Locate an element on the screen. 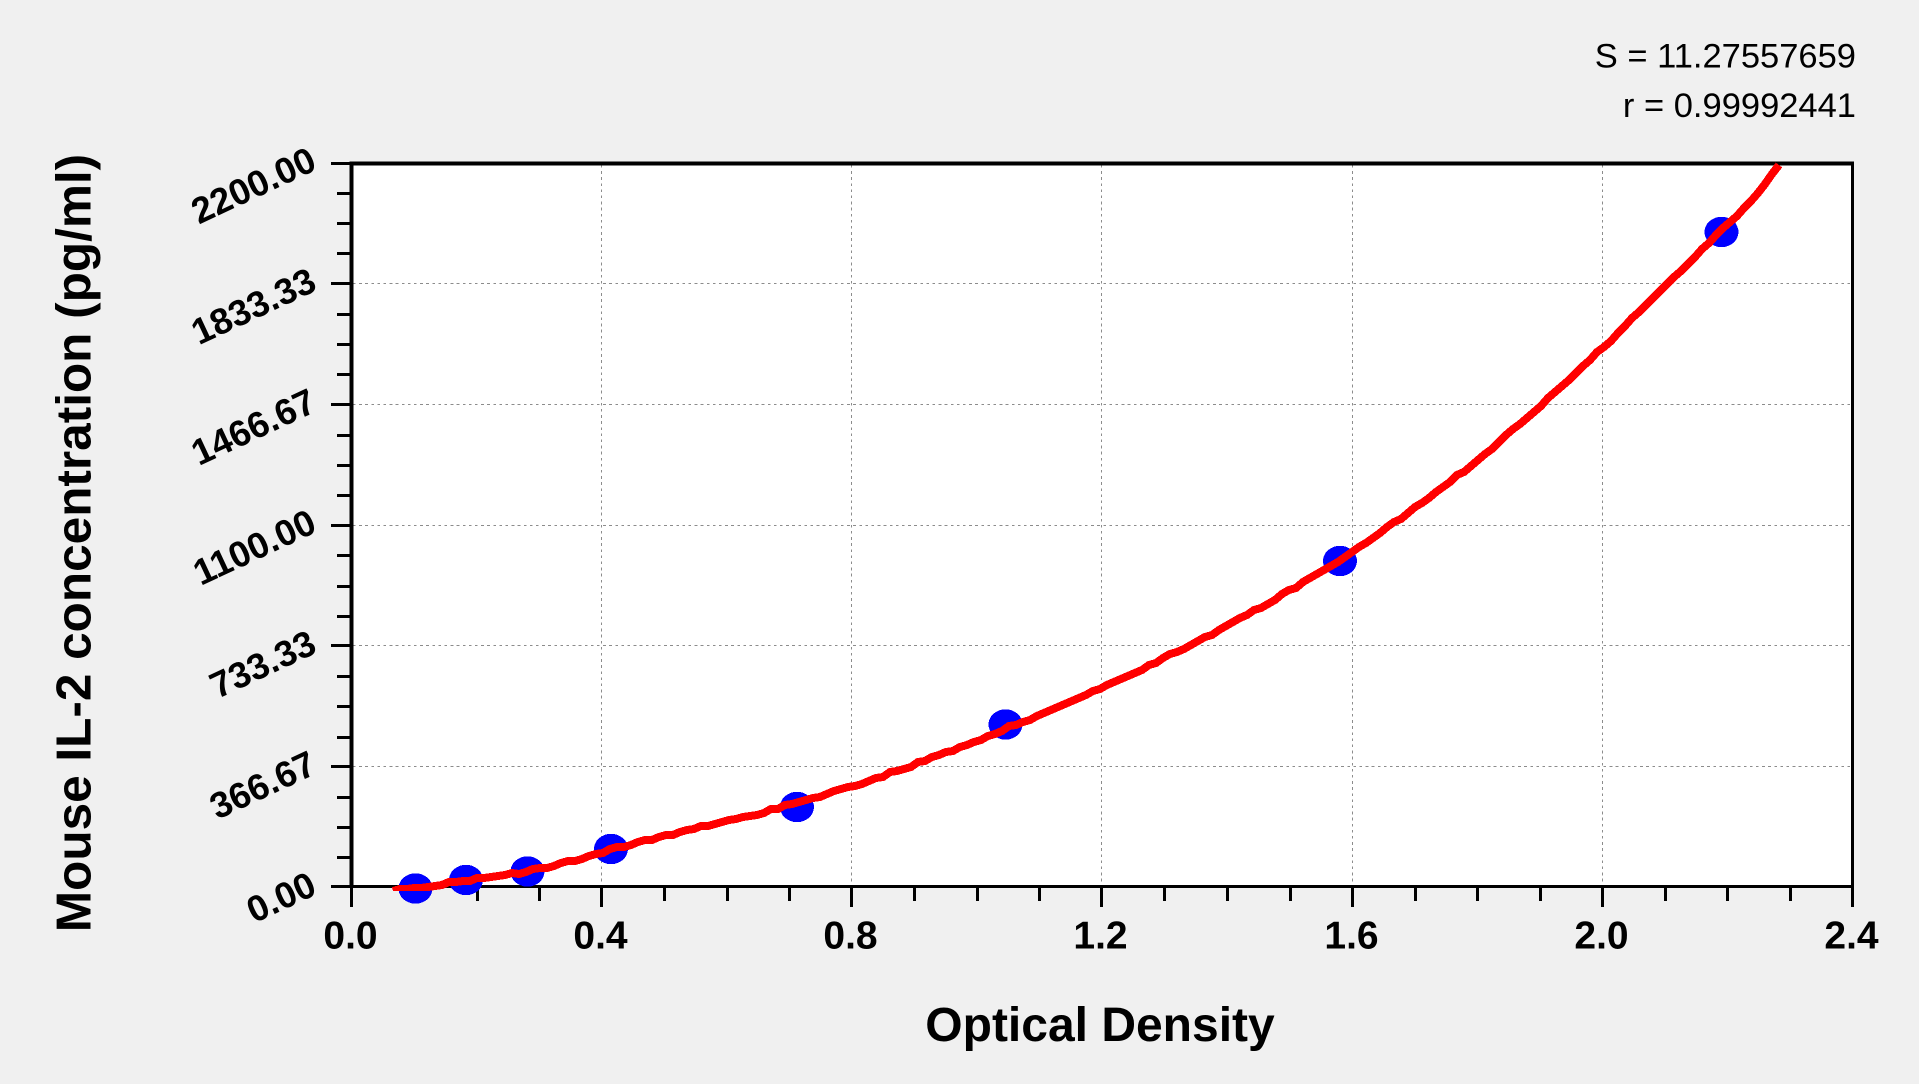 This screenshot has height=1084, width=1919. svg-text:Mouse IL-2 concentration (pg/m: Mouse IL-2 concentration (pg/ml) is located at coordinates (74, 543).